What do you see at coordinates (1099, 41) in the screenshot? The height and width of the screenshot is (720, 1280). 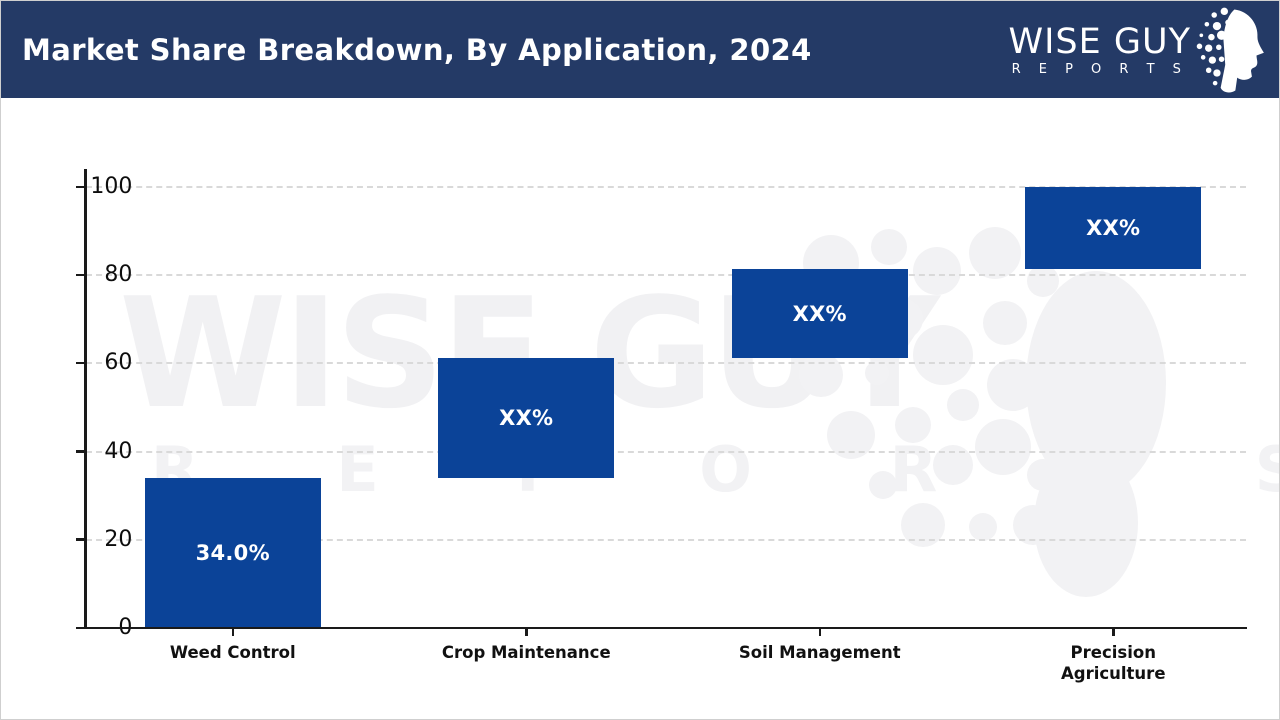 I see `logo-wordmark: WISE GUY` at bounding box center [1099, 41].